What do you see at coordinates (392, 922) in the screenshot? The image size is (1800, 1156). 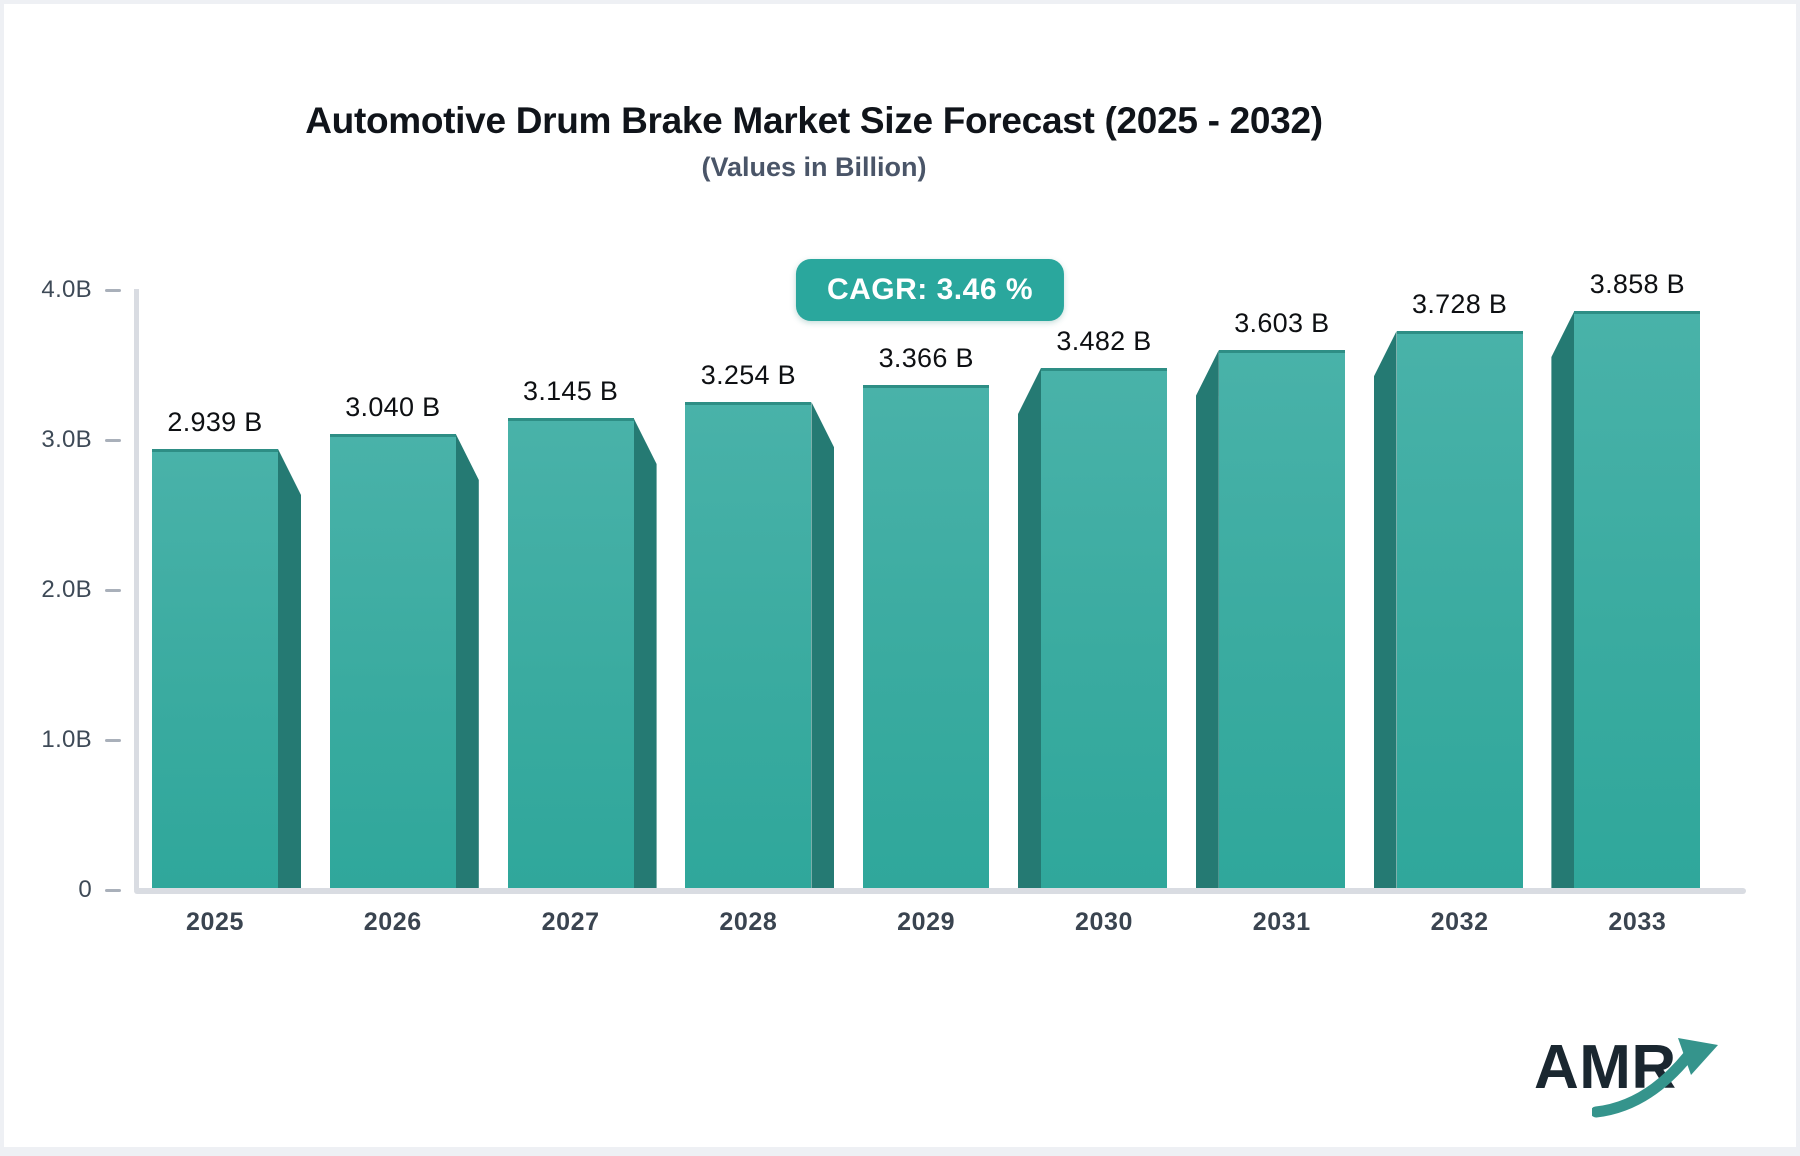 I see `x-axis-label-2026: 2026` at bounding box center [392, 922].